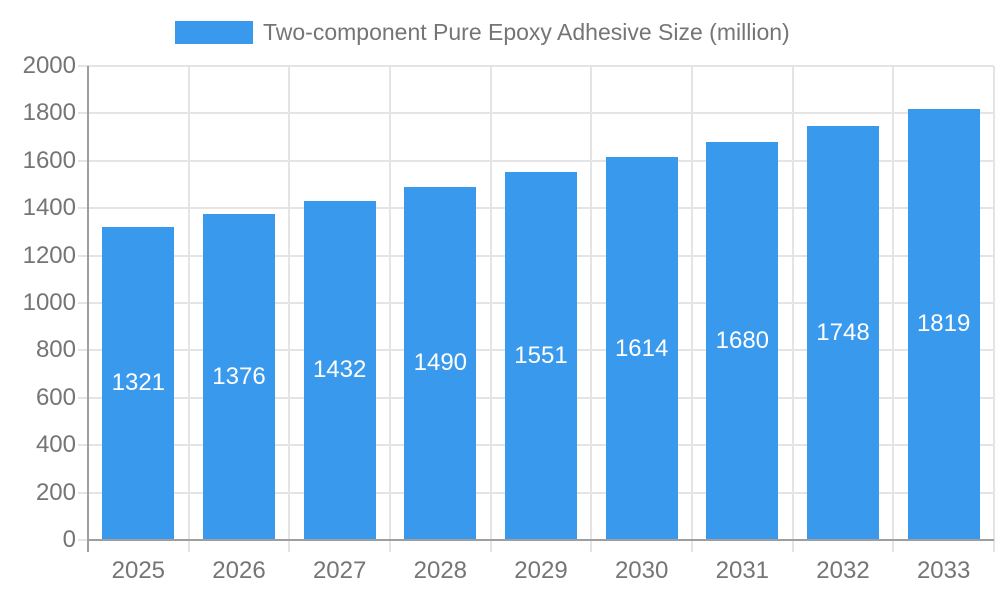  I want to click on bar-value-label: 1490, so click(440, 363).